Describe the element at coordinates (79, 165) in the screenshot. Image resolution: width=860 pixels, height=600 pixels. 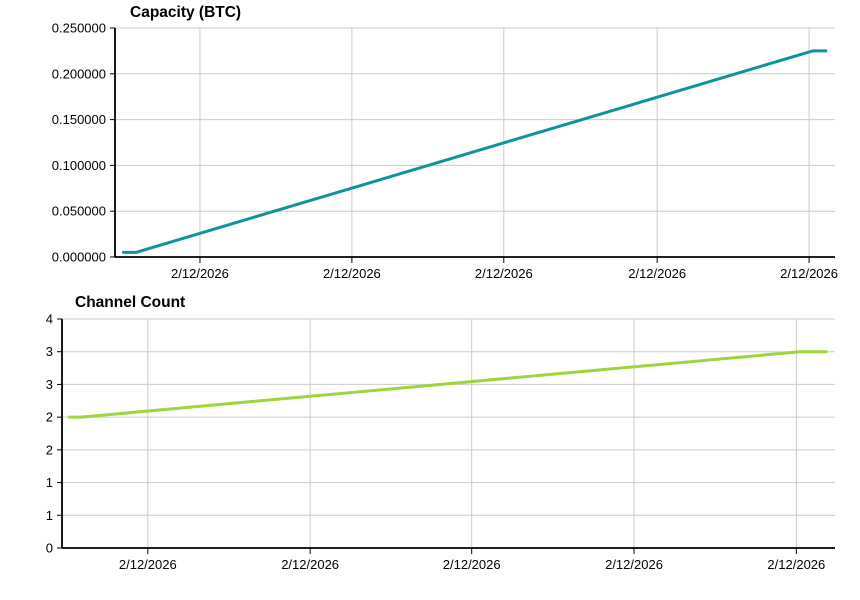
I see `y-tick-label: 0.100000` at that location.